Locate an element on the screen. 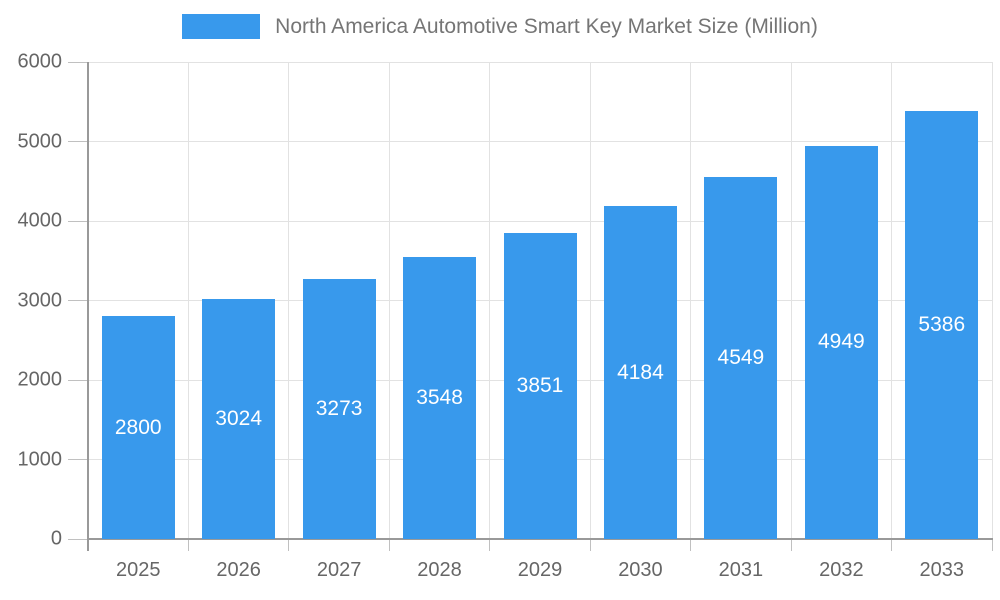 This screenshot has width=1000, height=600. bar-value-label: 3851 is located at coordinates (540, 385).